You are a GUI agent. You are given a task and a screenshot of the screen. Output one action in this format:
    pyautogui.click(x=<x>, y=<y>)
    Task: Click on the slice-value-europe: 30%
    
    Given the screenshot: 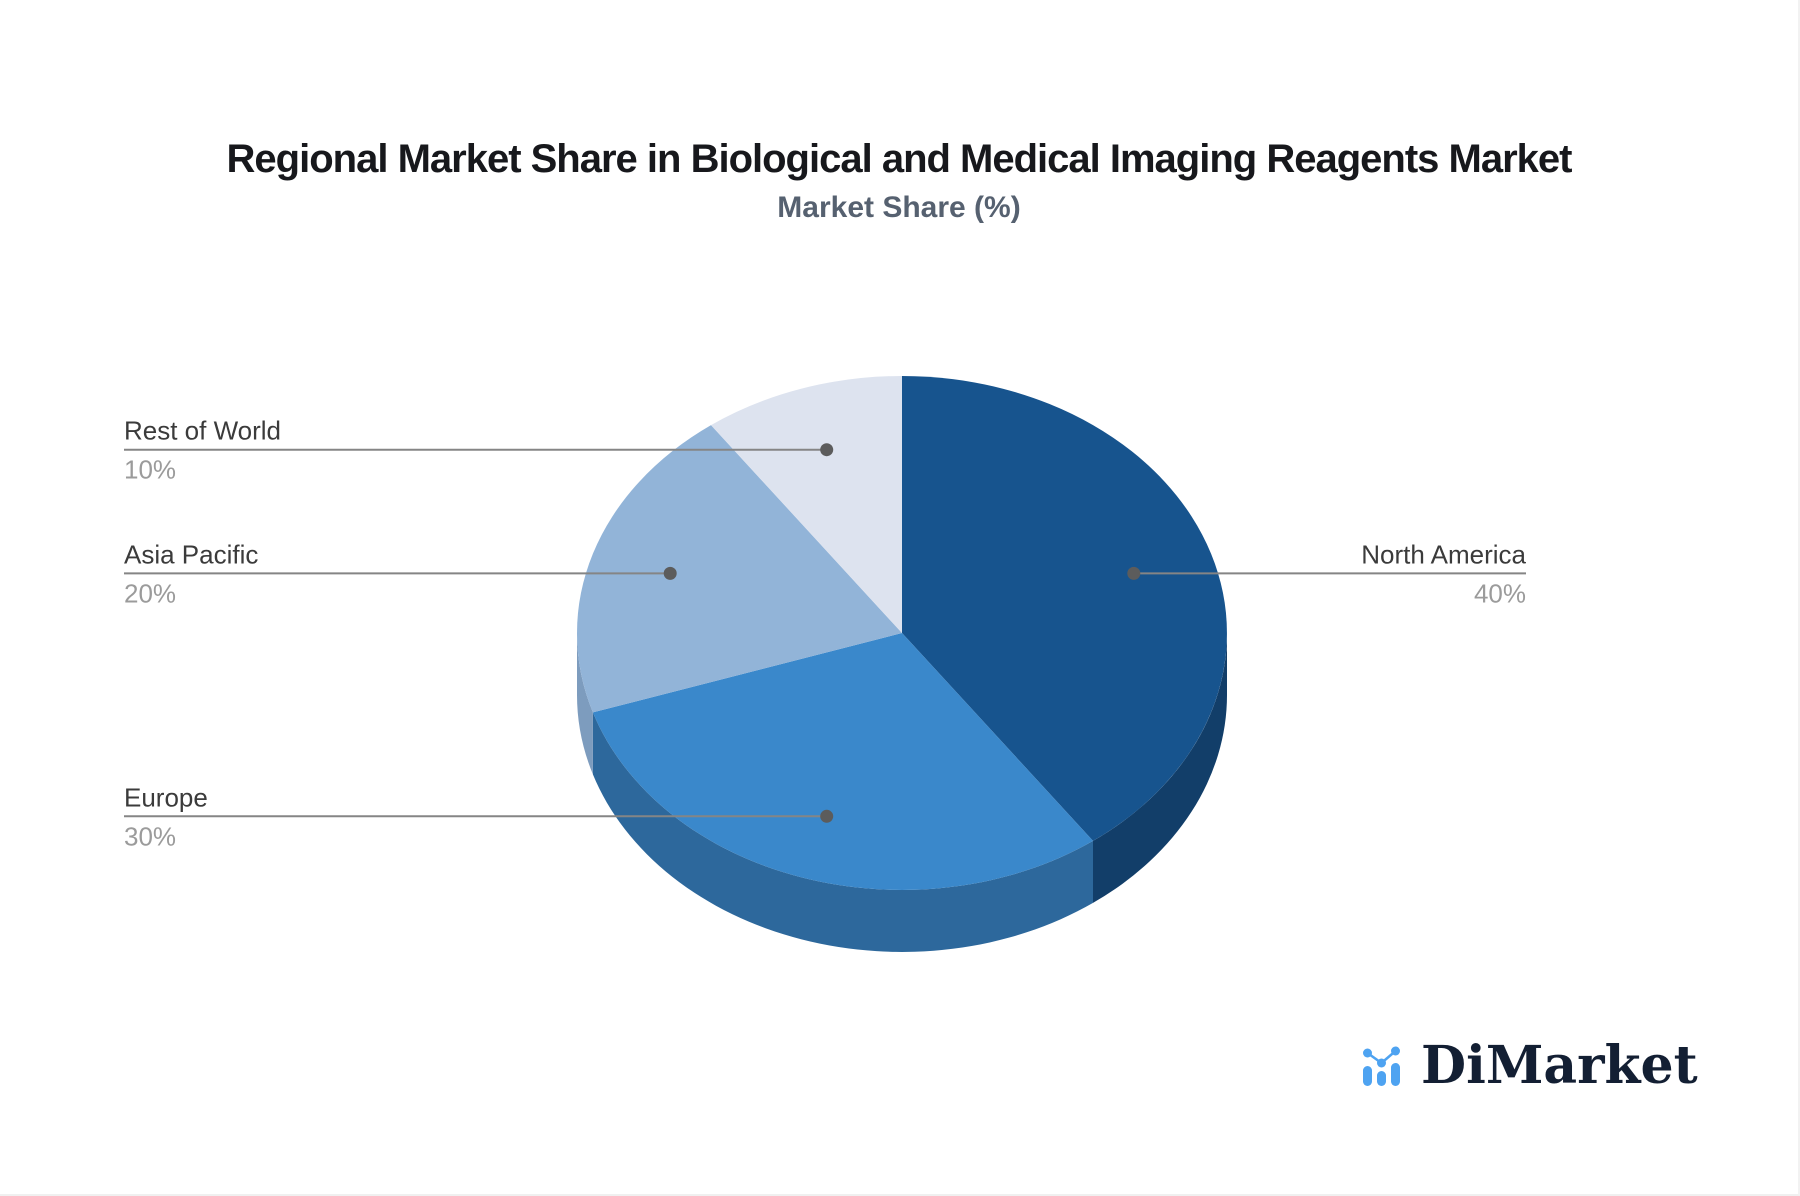 What is the action you would take?
    pyautogui.click(x=150, y=836)
    